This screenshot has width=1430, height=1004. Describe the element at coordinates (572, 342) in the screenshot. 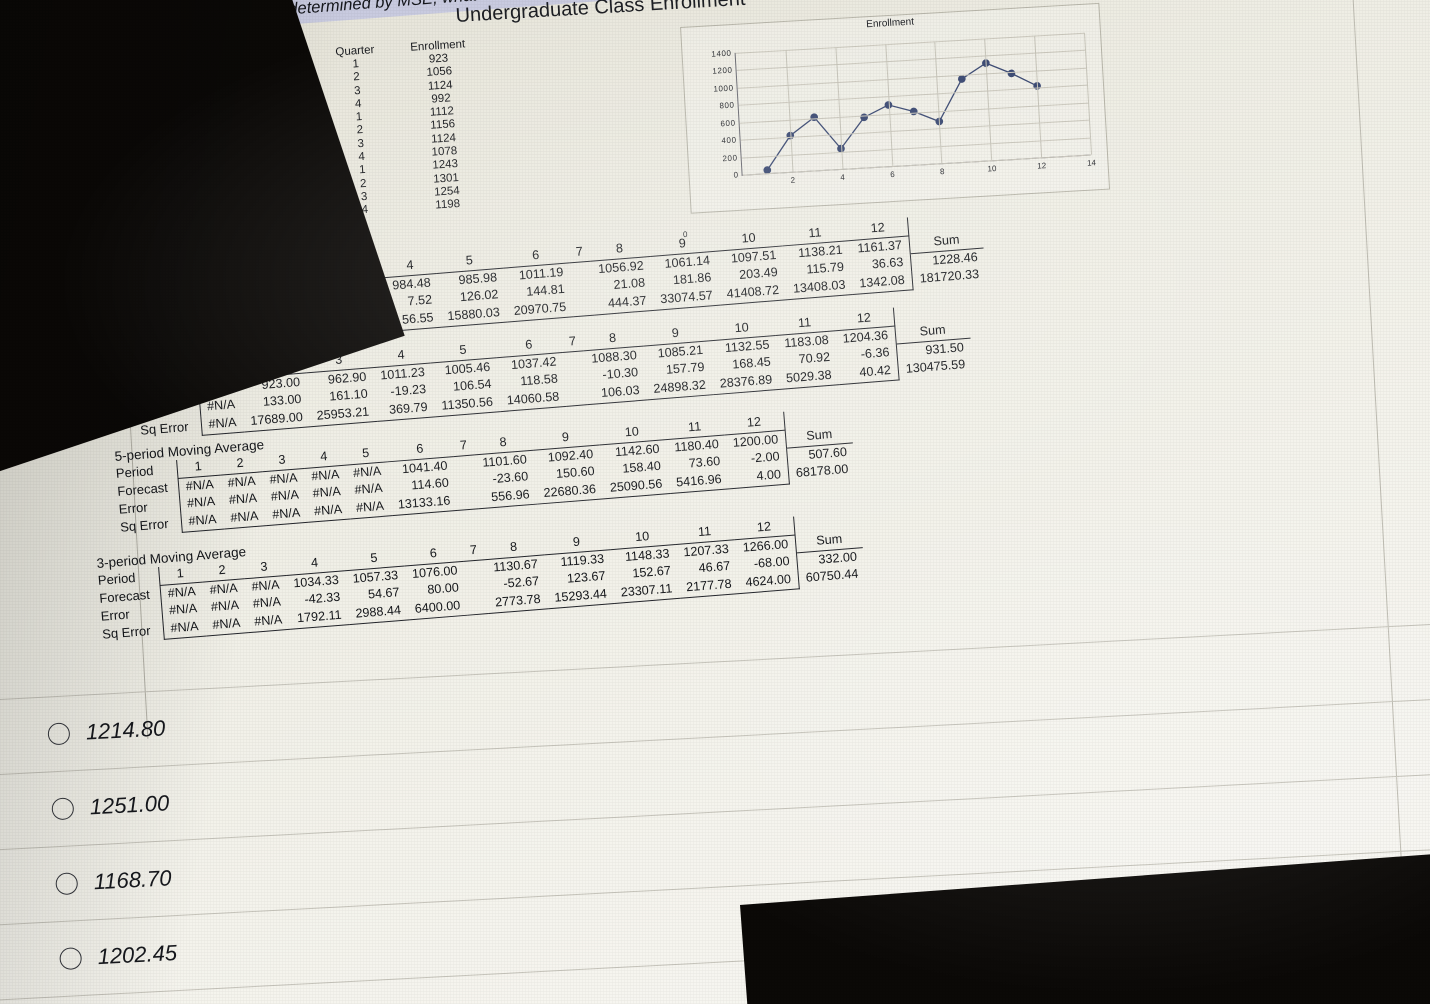

I see `cell-es03-r0-c6: 7` at that location.